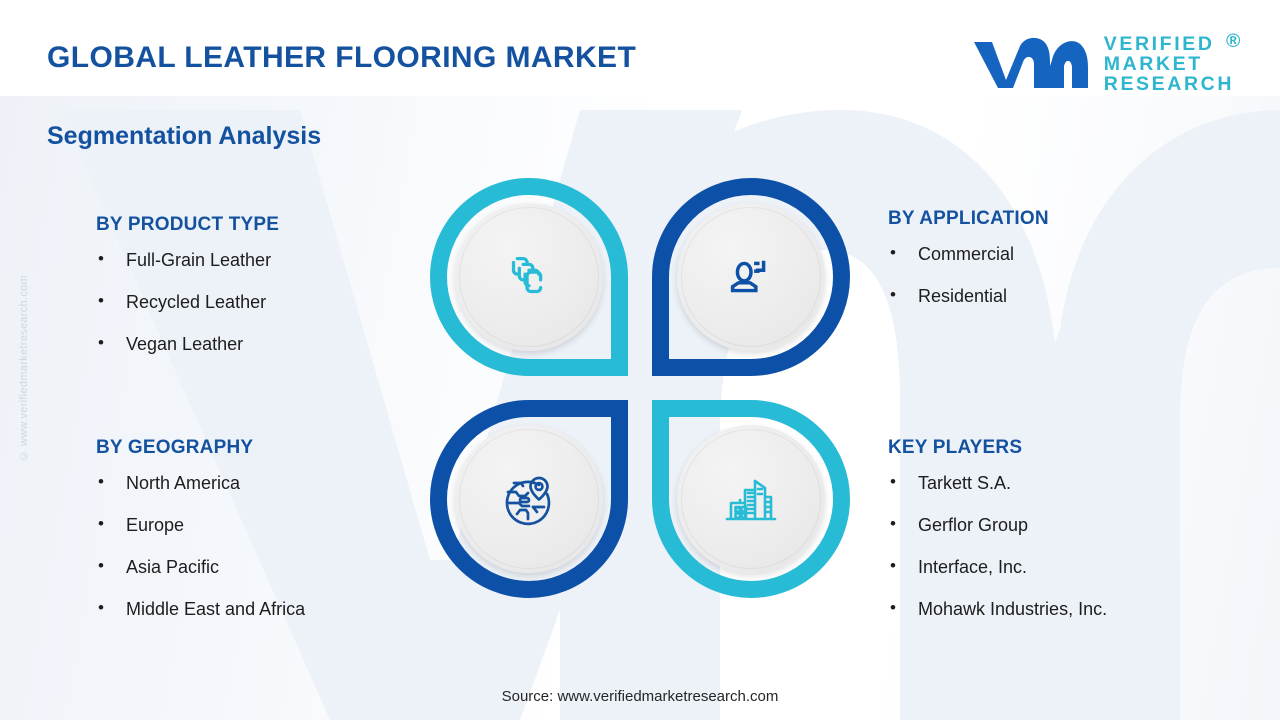 The width and height of the screenshot is (1280, 720). What do you see at coordinates (997, 609) in the screenshot?
I see `list-item: Mohawk Industries, Inc.` at bounding box center [997, 609].